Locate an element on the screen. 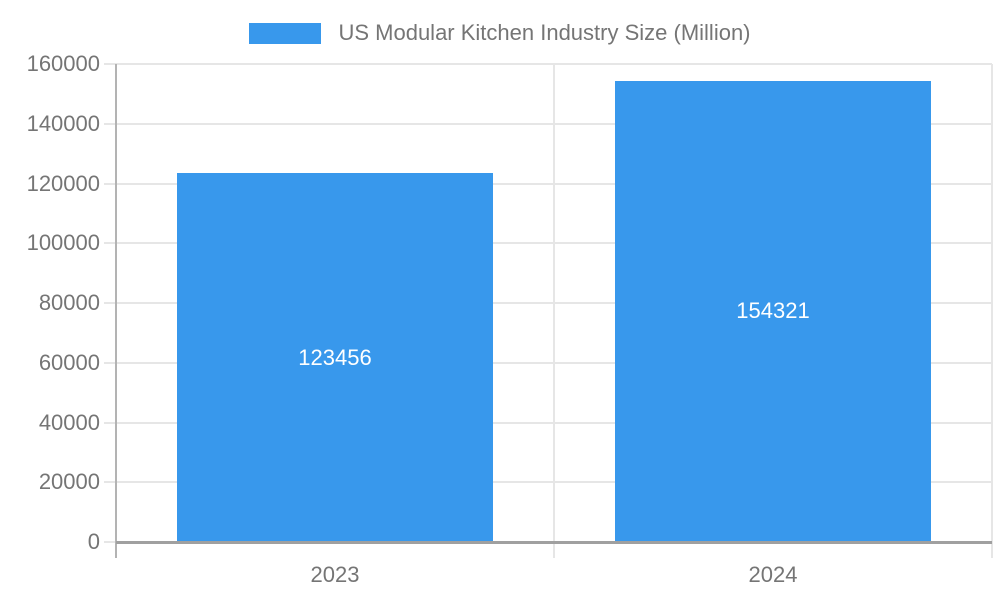 The image size is (1000, 600). bar-value-label: 123456 is located at coordinates (335, 357).